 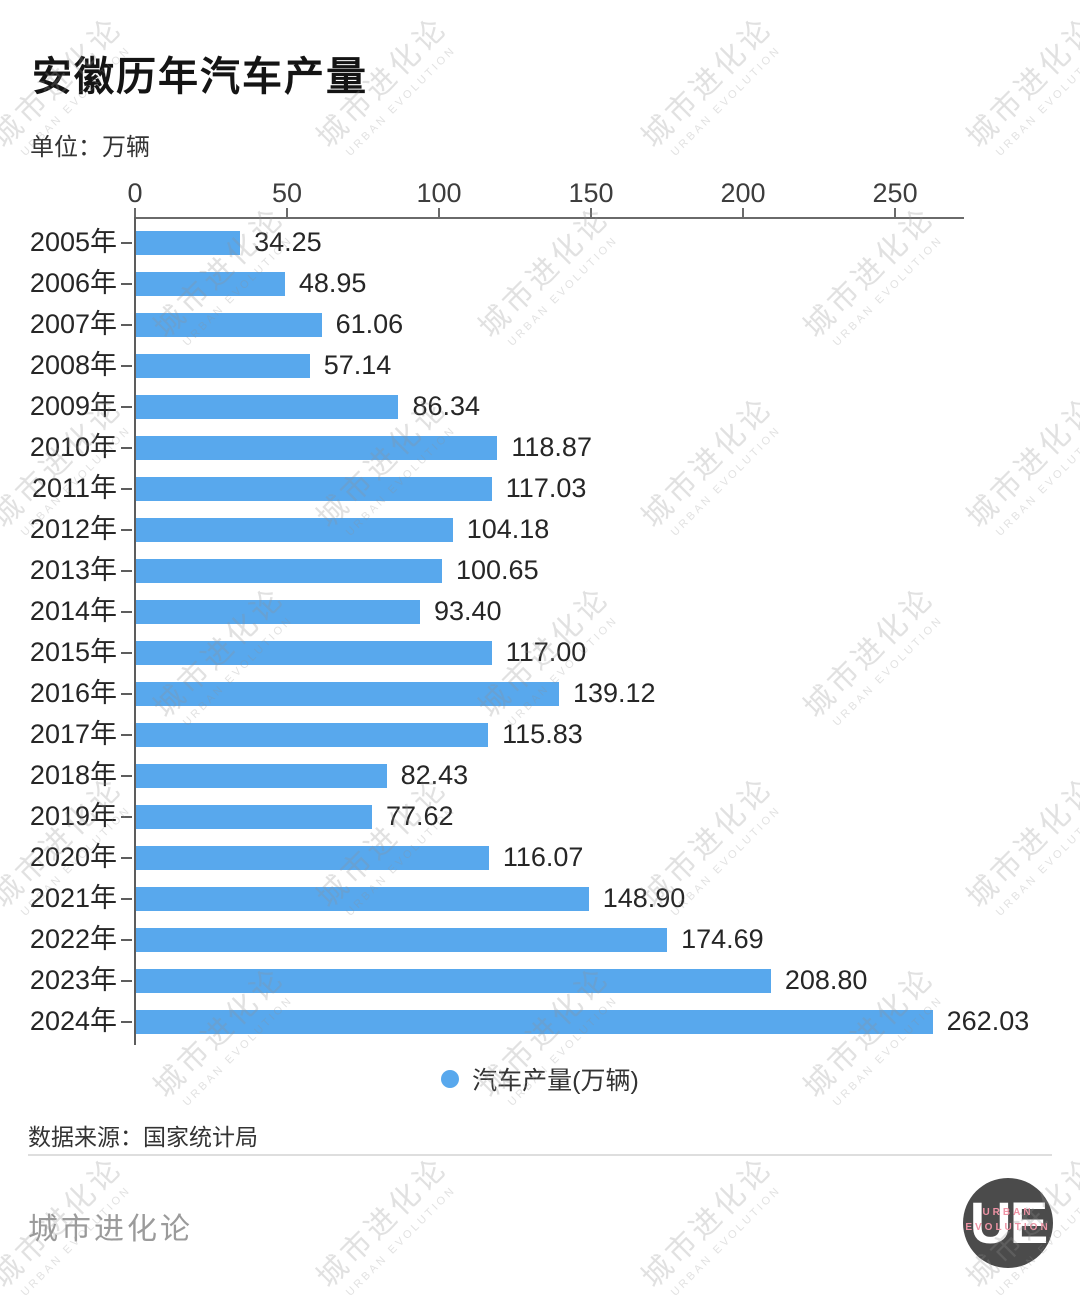 I want to click on bar-value-label: 117.00, so click(x=546, y=652).